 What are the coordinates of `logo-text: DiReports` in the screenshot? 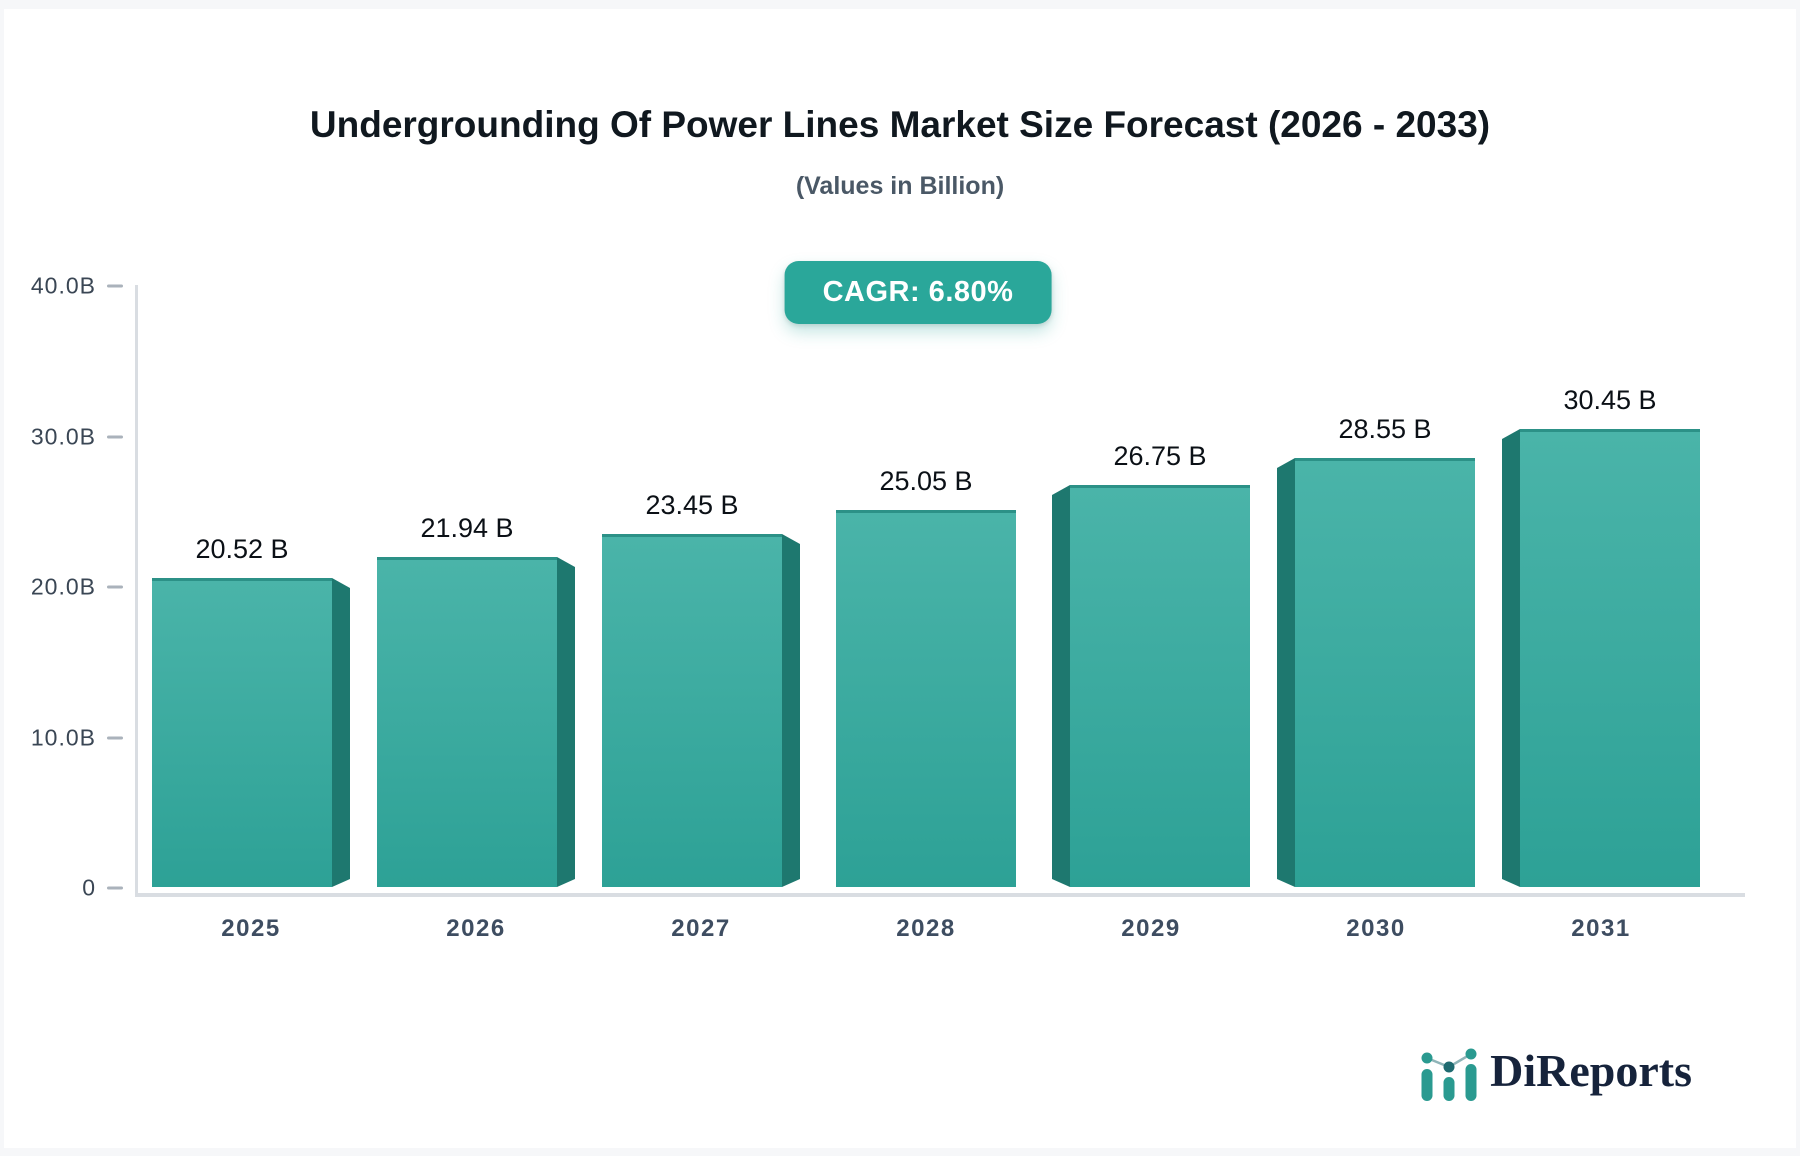 It's located at (1591, 1070).